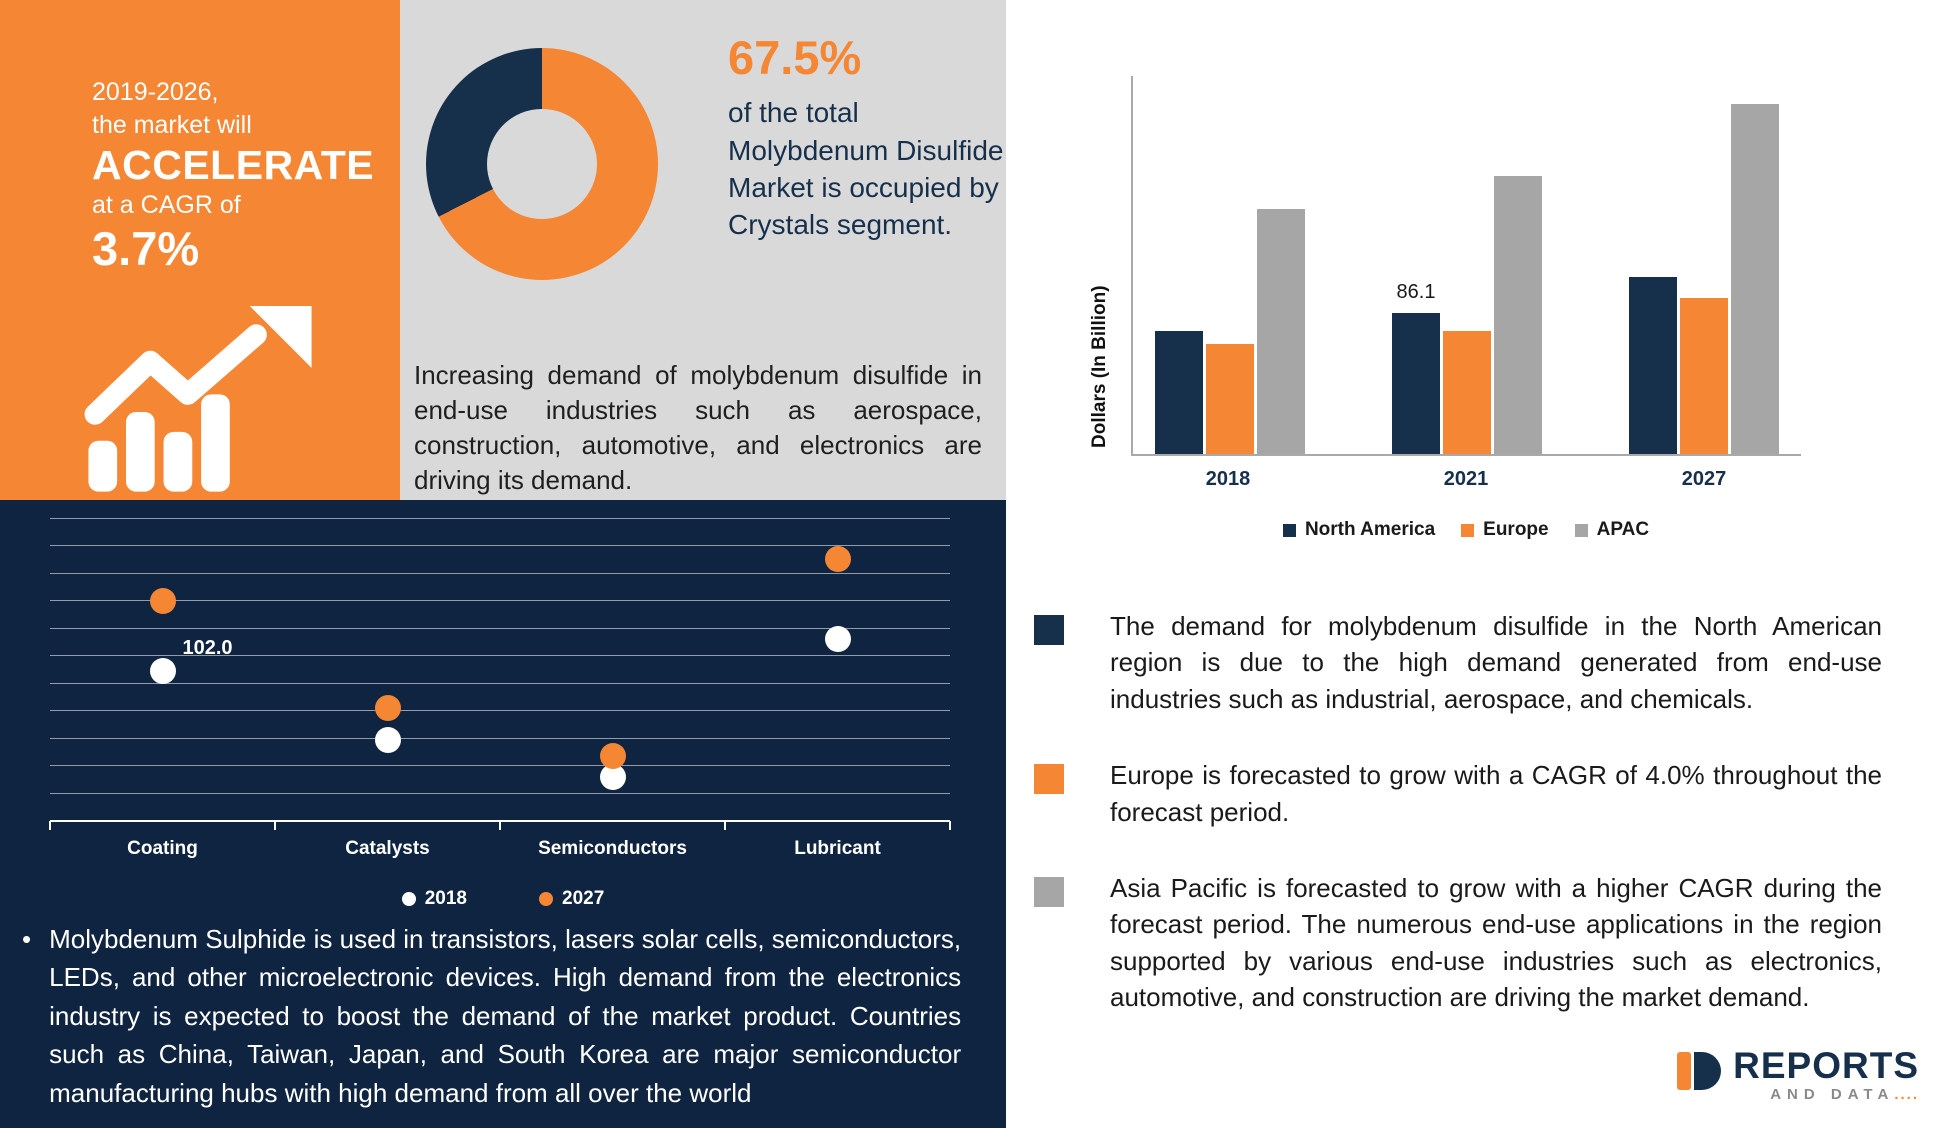 The image size is (1959, 1128). I want to click on bar-north-america-2027, so click(1653, 365).